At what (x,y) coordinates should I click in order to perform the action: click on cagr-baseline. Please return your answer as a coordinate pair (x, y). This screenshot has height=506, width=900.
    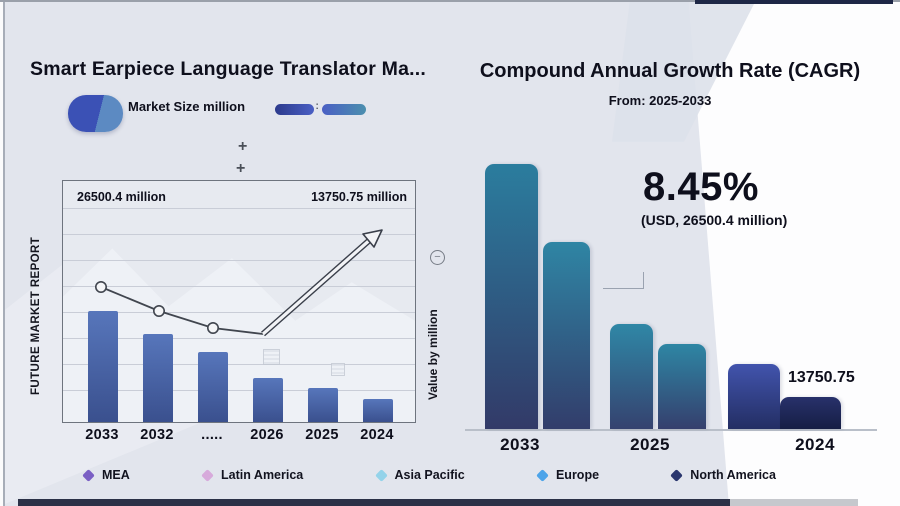
    Looking at the image, I should click on (671, 430).